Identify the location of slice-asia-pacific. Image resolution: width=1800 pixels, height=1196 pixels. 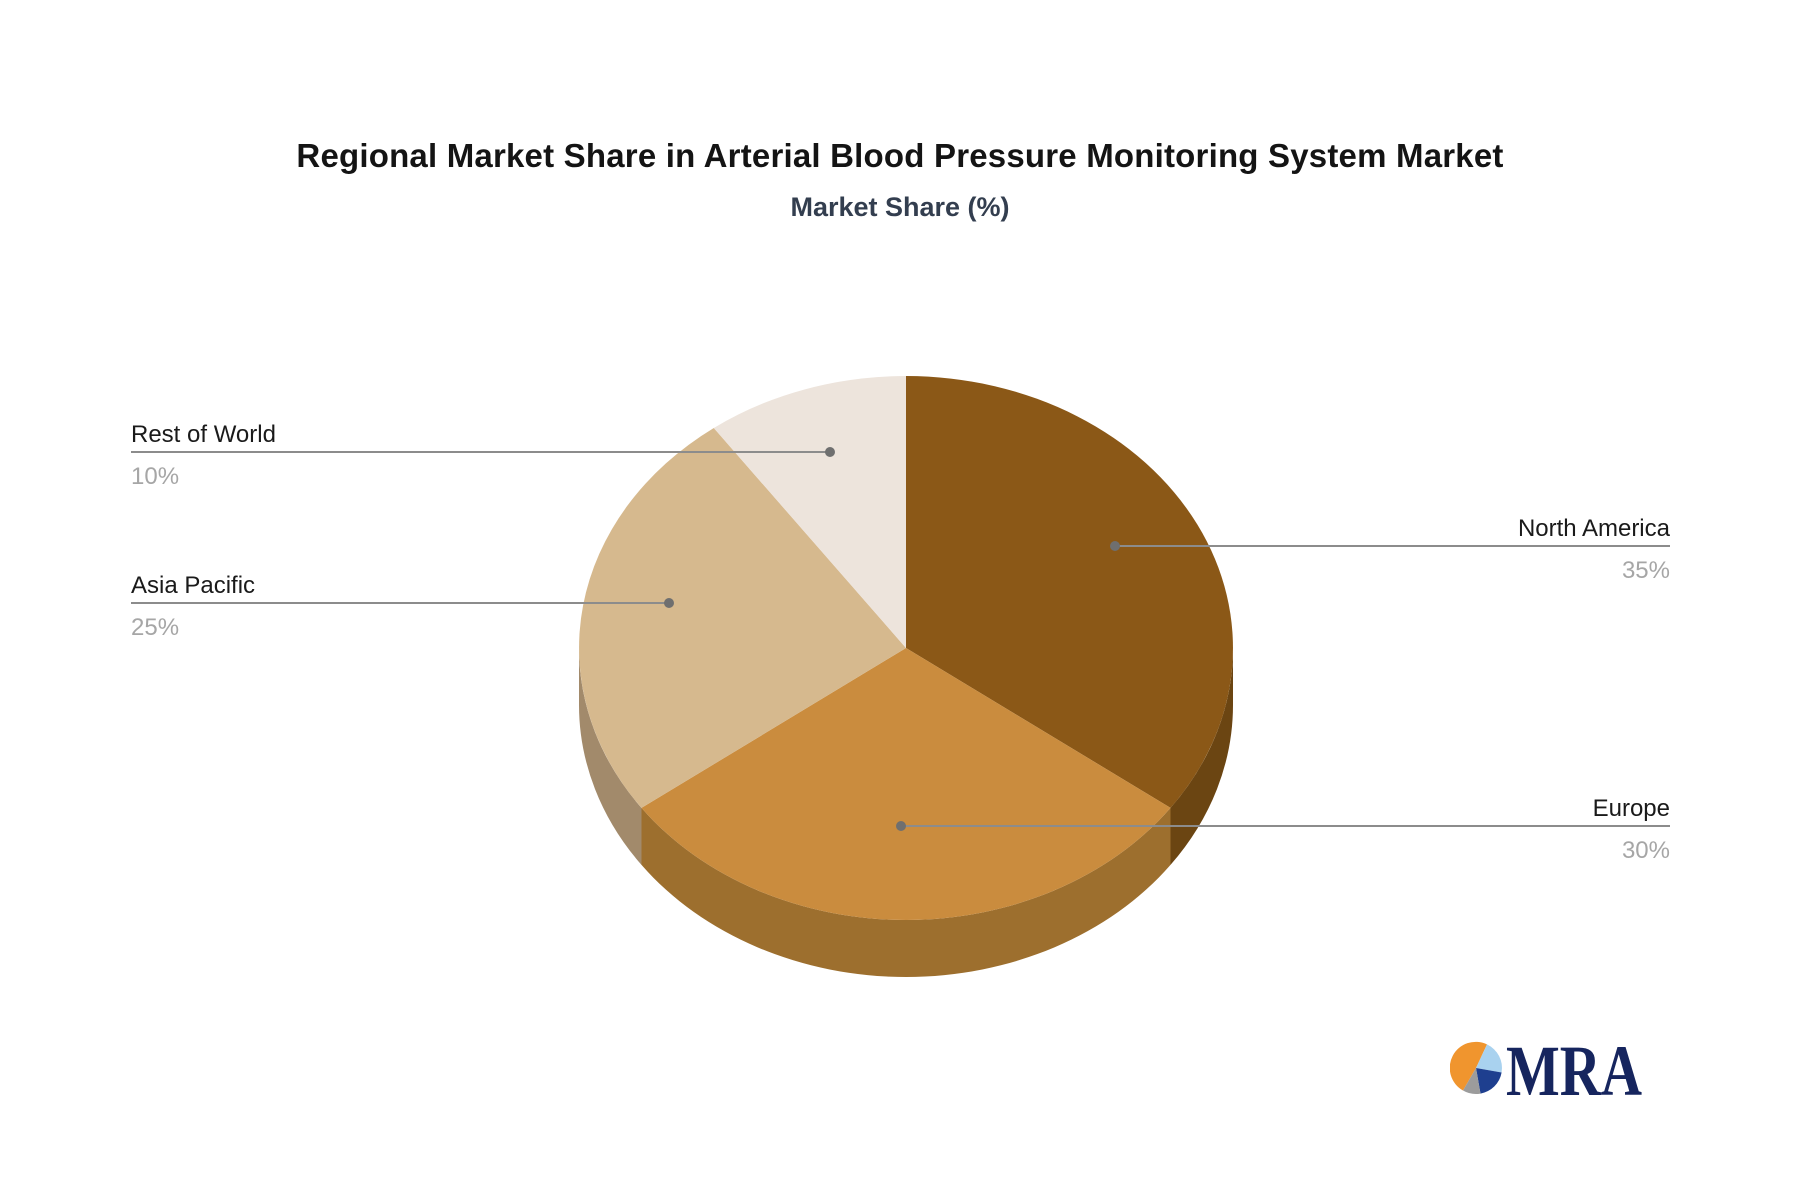
(742, 618).